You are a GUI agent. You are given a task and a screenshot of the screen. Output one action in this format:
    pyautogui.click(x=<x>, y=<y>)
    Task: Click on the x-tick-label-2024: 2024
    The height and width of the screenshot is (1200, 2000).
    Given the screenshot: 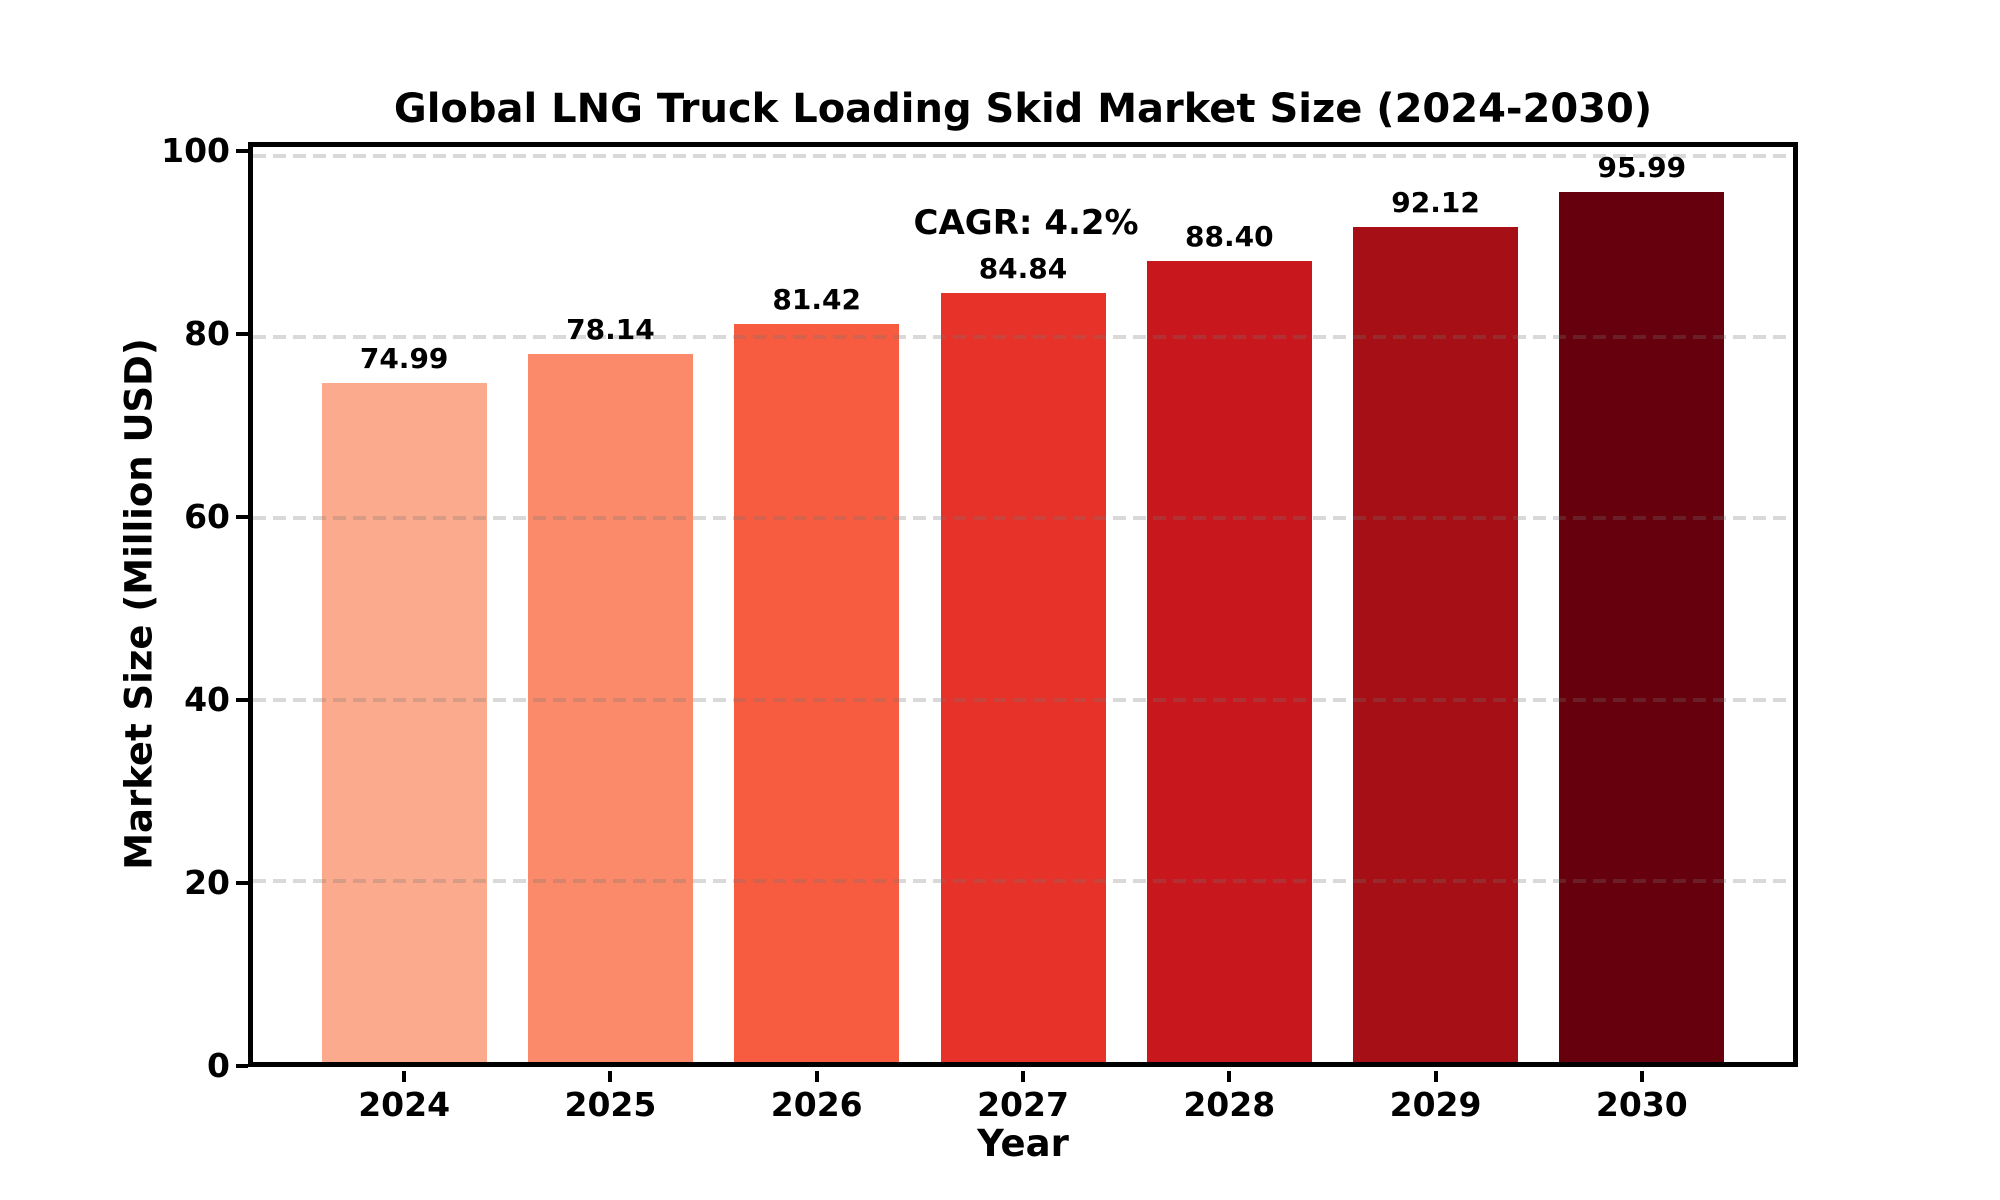 What is the action you would take?
    pyautogui.click(x=404, y=1104)
    